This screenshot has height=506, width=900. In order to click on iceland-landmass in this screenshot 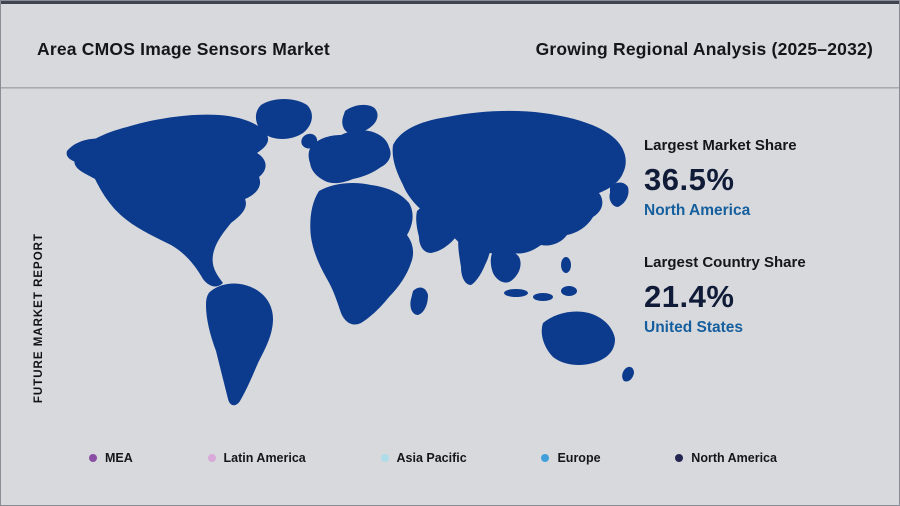, I will do `click(299, 122)`.